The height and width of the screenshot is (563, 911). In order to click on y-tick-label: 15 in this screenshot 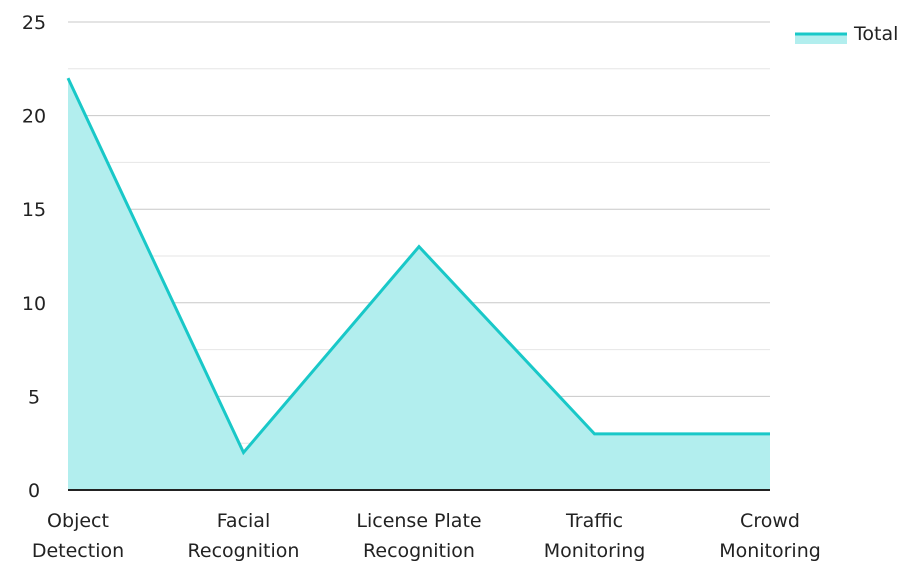, I will do `click(34, 210)`.